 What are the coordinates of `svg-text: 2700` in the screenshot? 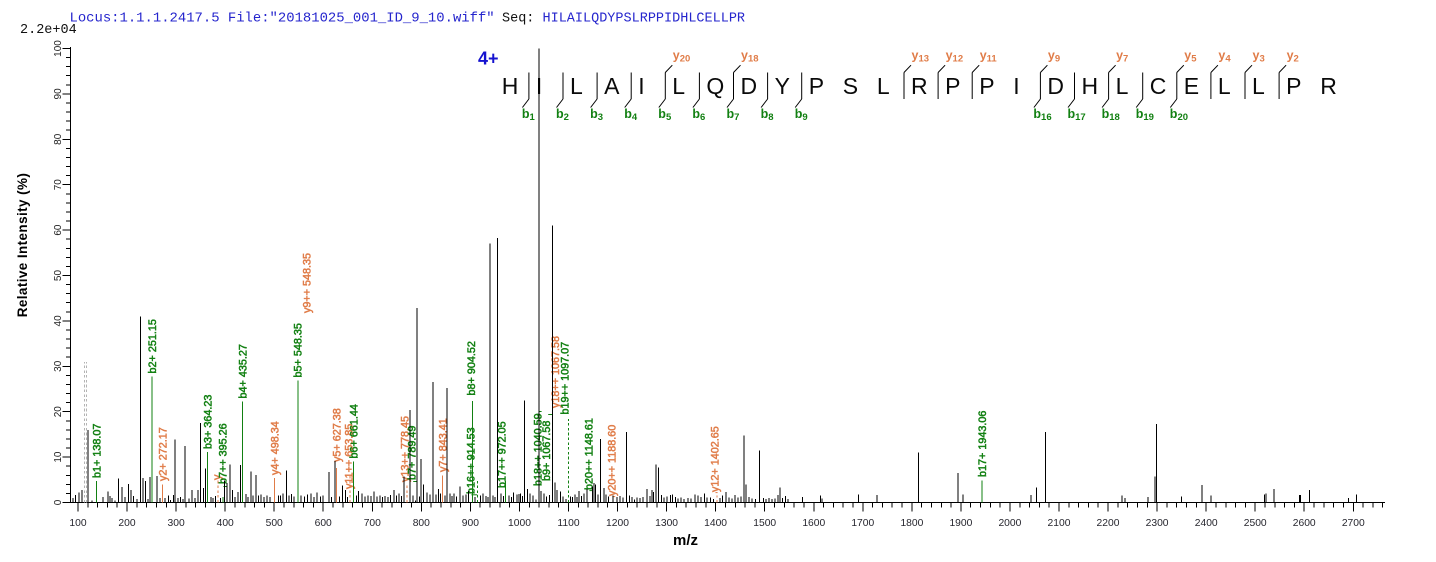 It's located at (1353, 523).